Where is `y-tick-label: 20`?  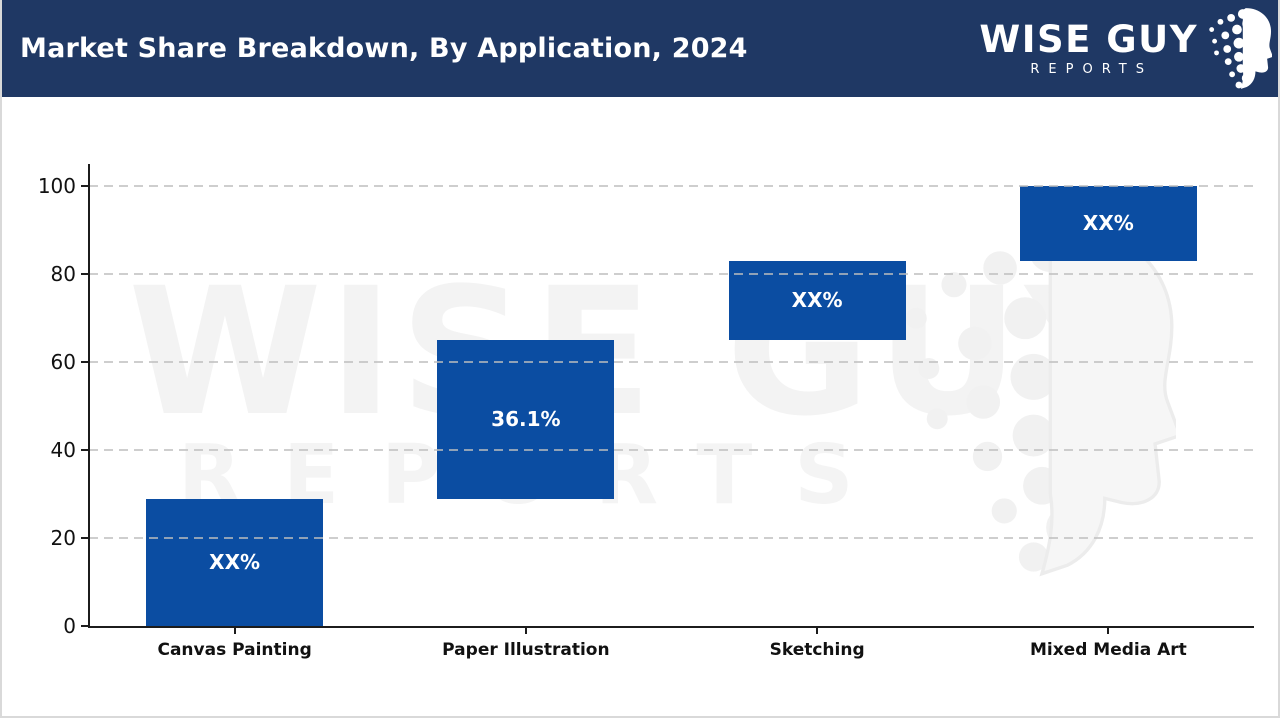
y-tick-label: 20 is located at coordinates (63, 538).